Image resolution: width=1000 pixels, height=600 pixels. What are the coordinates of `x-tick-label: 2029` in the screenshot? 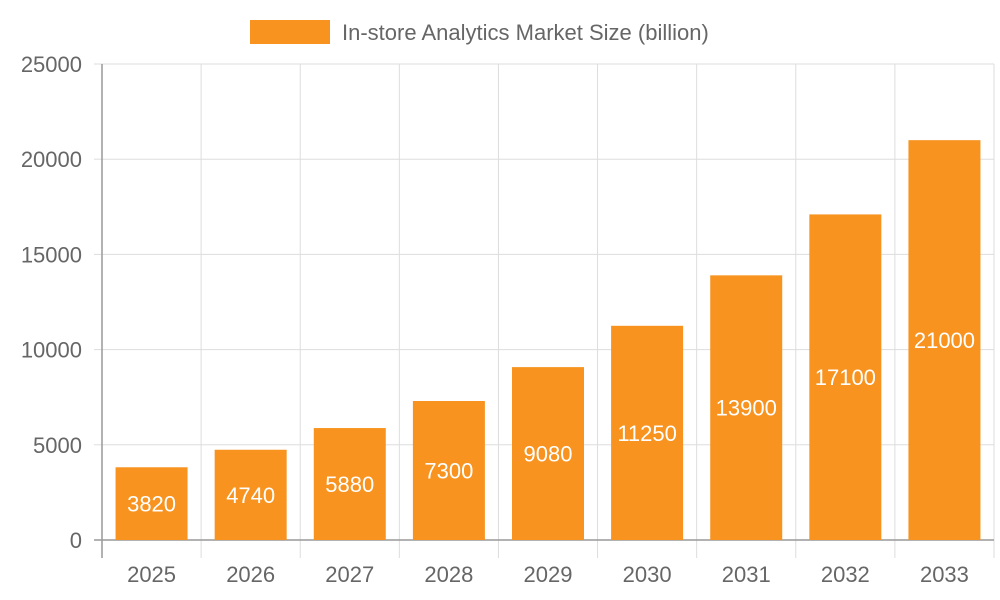 It's located at (548, 574).